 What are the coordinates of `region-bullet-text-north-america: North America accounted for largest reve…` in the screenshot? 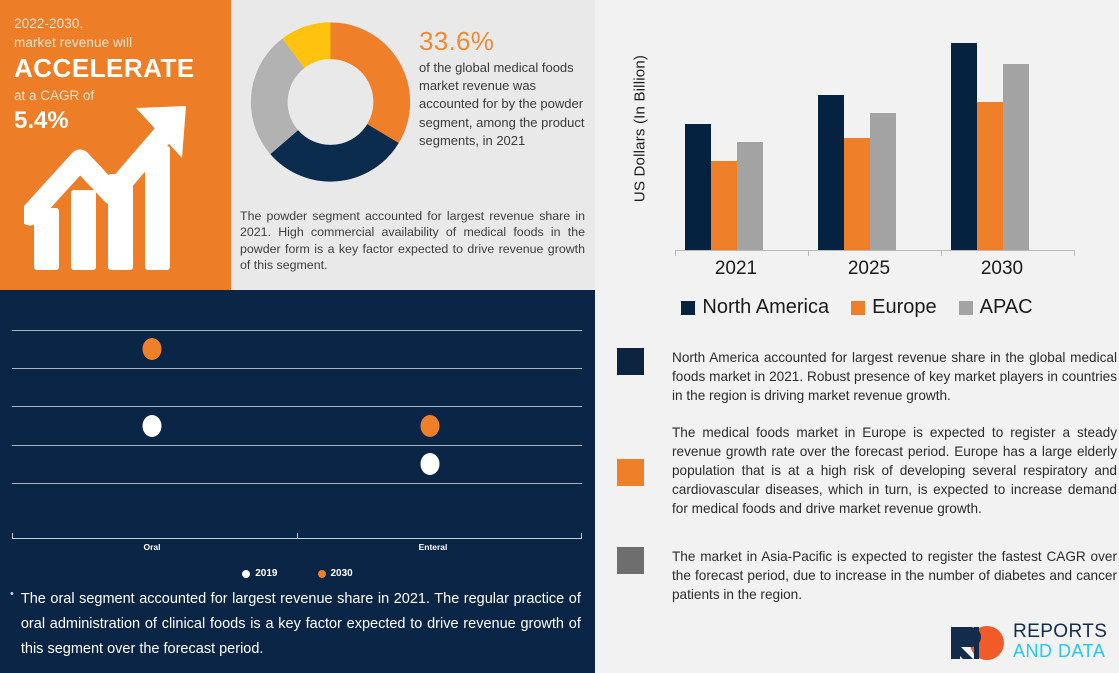 It's located at (894, 376).